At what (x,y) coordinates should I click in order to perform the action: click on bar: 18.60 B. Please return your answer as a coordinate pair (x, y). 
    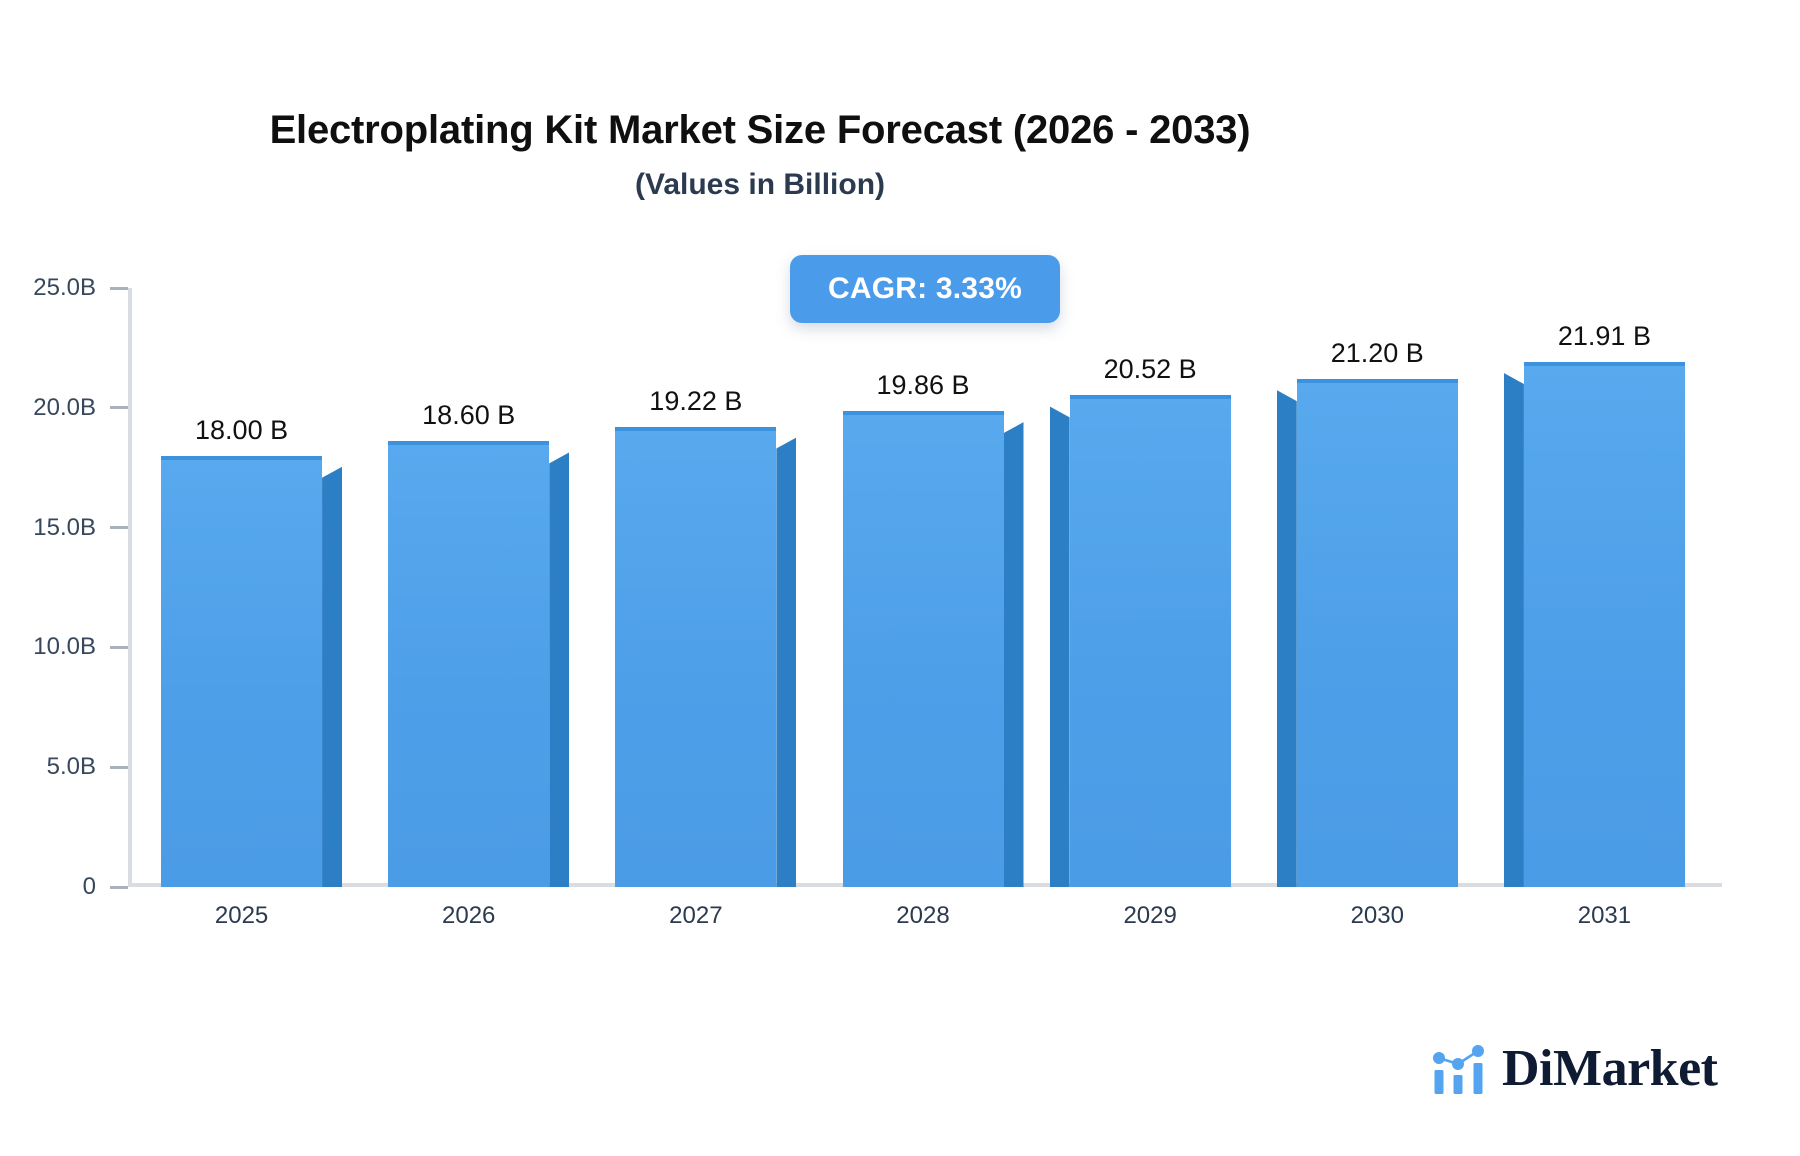
    Looking at the image, I should click on (479, 643).